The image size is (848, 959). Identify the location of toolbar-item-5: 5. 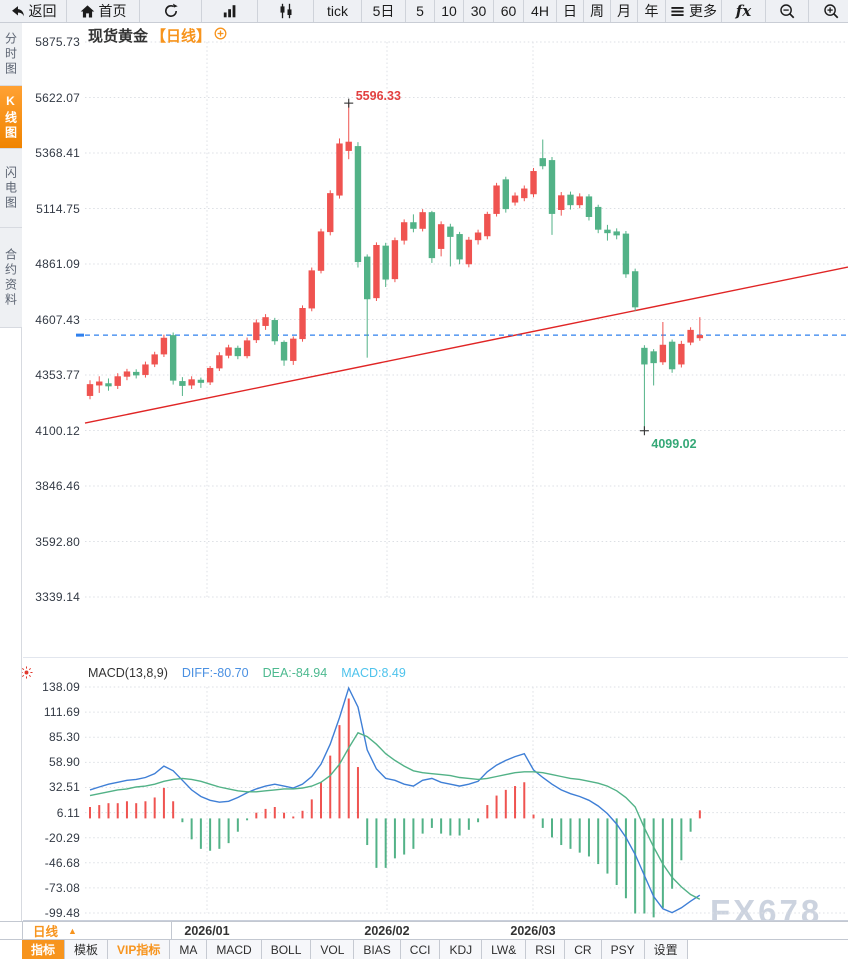
(420, 11).